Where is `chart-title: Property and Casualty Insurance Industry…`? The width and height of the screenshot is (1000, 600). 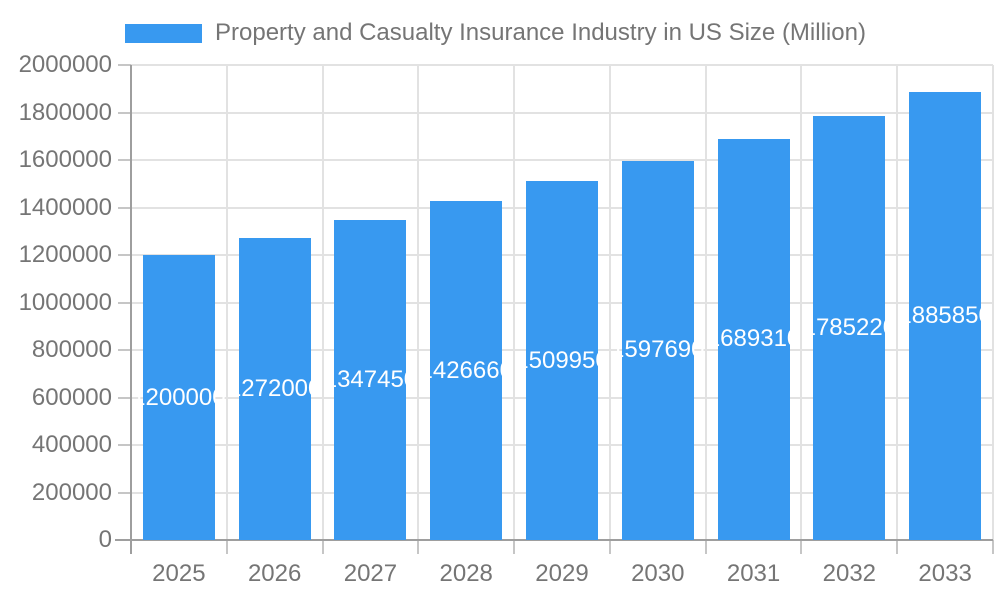 chart-title: Property and Casualty Insurance Industry… is located at coordinates (540, 32).